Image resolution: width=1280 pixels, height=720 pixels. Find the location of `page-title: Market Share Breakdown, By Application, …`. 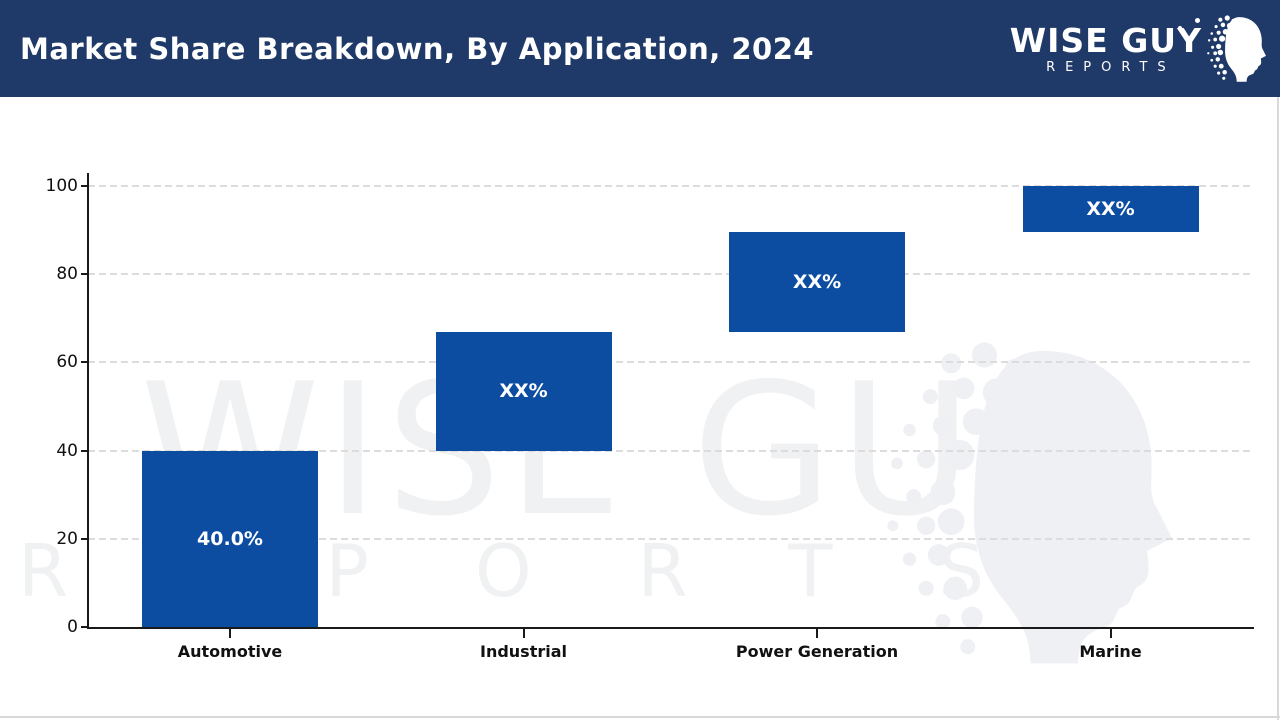

page-title: Market Share Breakdown, By Application, … is located at coordinates (417, 48).